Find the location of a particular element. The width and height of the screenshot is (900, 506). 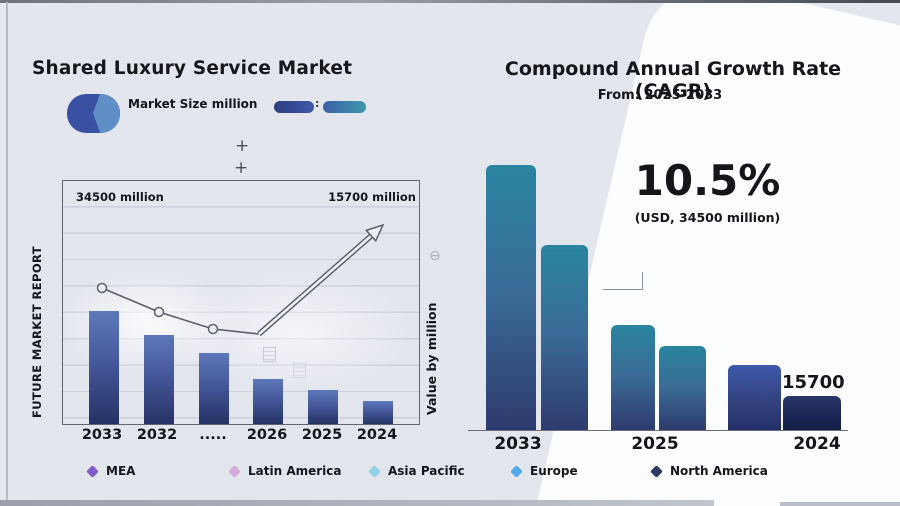

left-border is located at coordinates (7, 251).